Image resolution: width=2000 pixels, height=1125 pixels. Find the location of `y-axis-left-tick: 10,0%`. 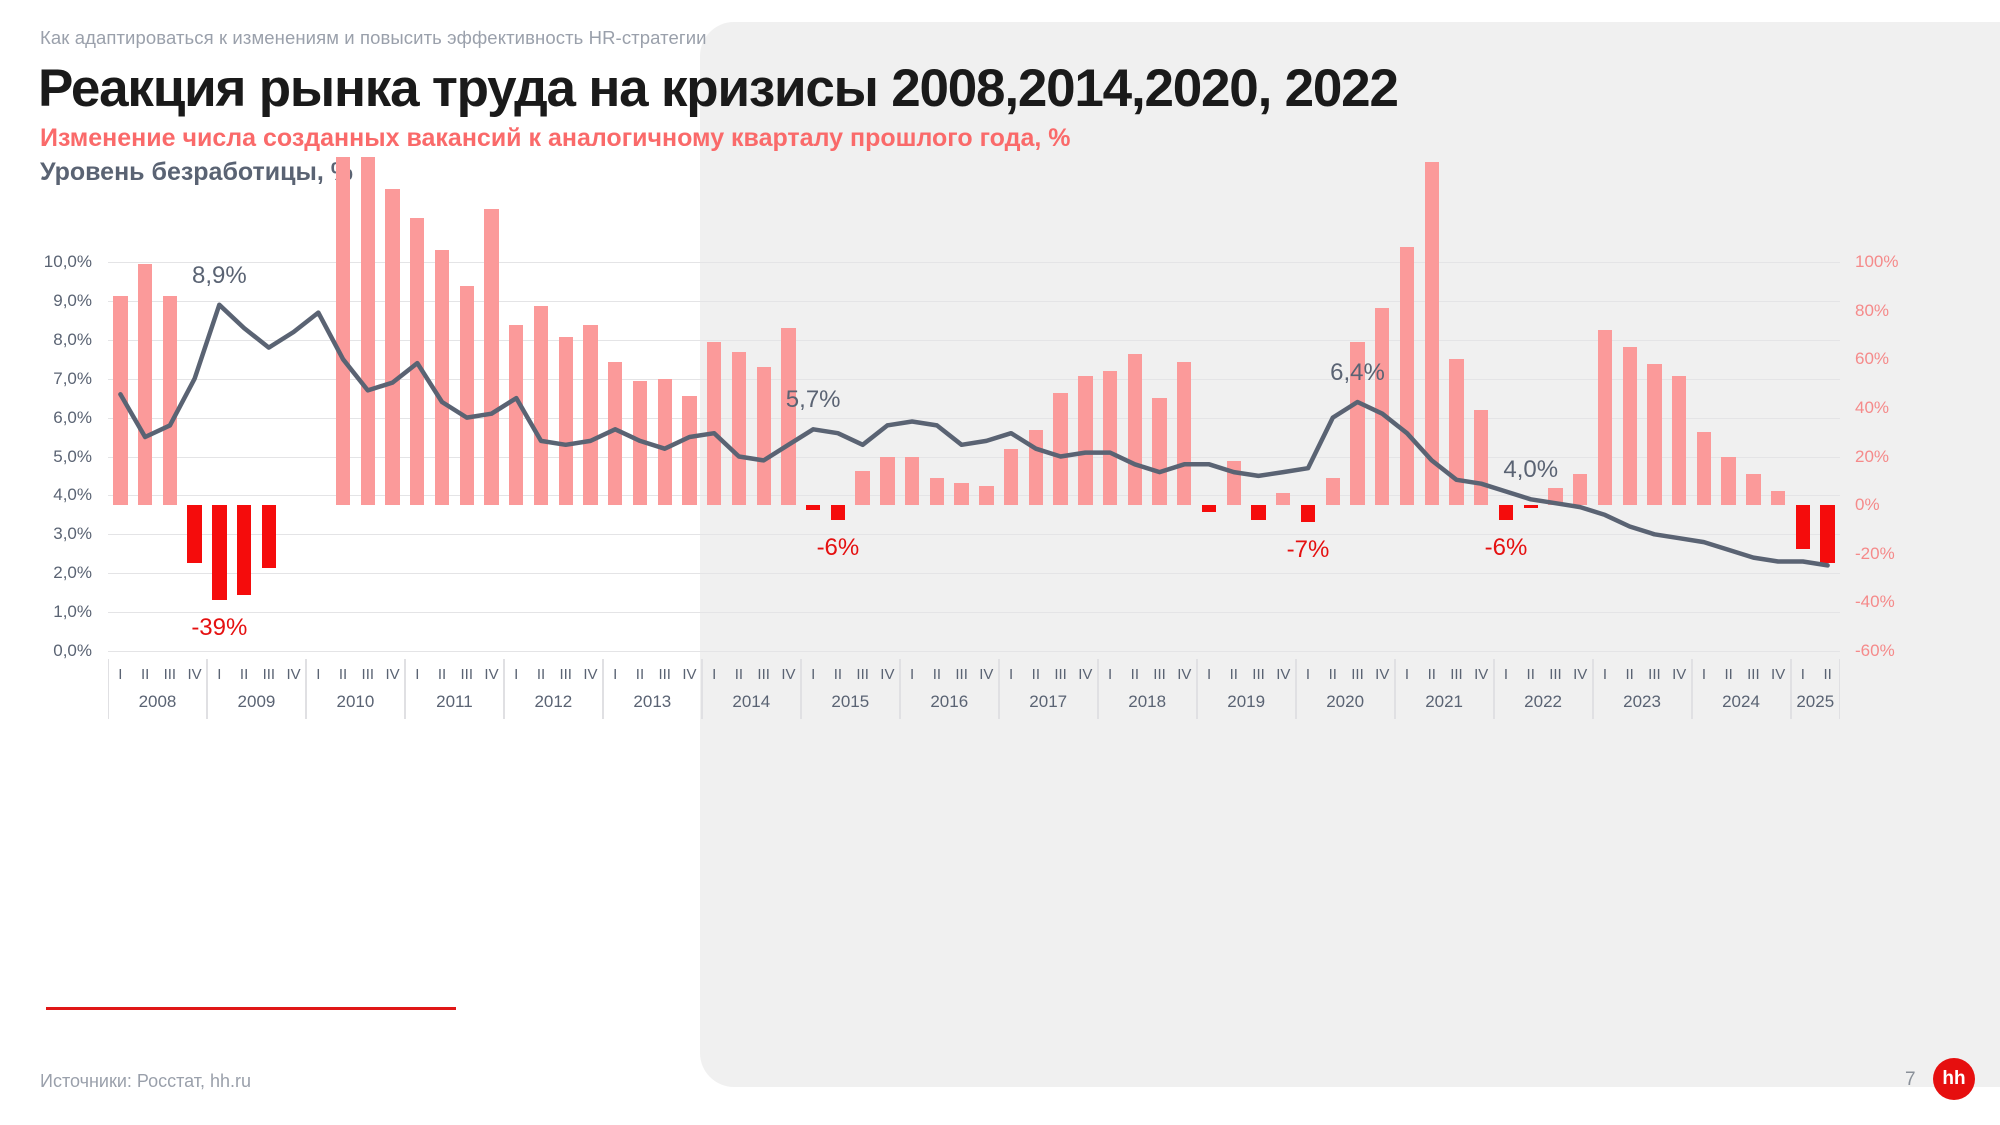

y-axis-left-tick: 10,0% is located at coordinates (67, 261).